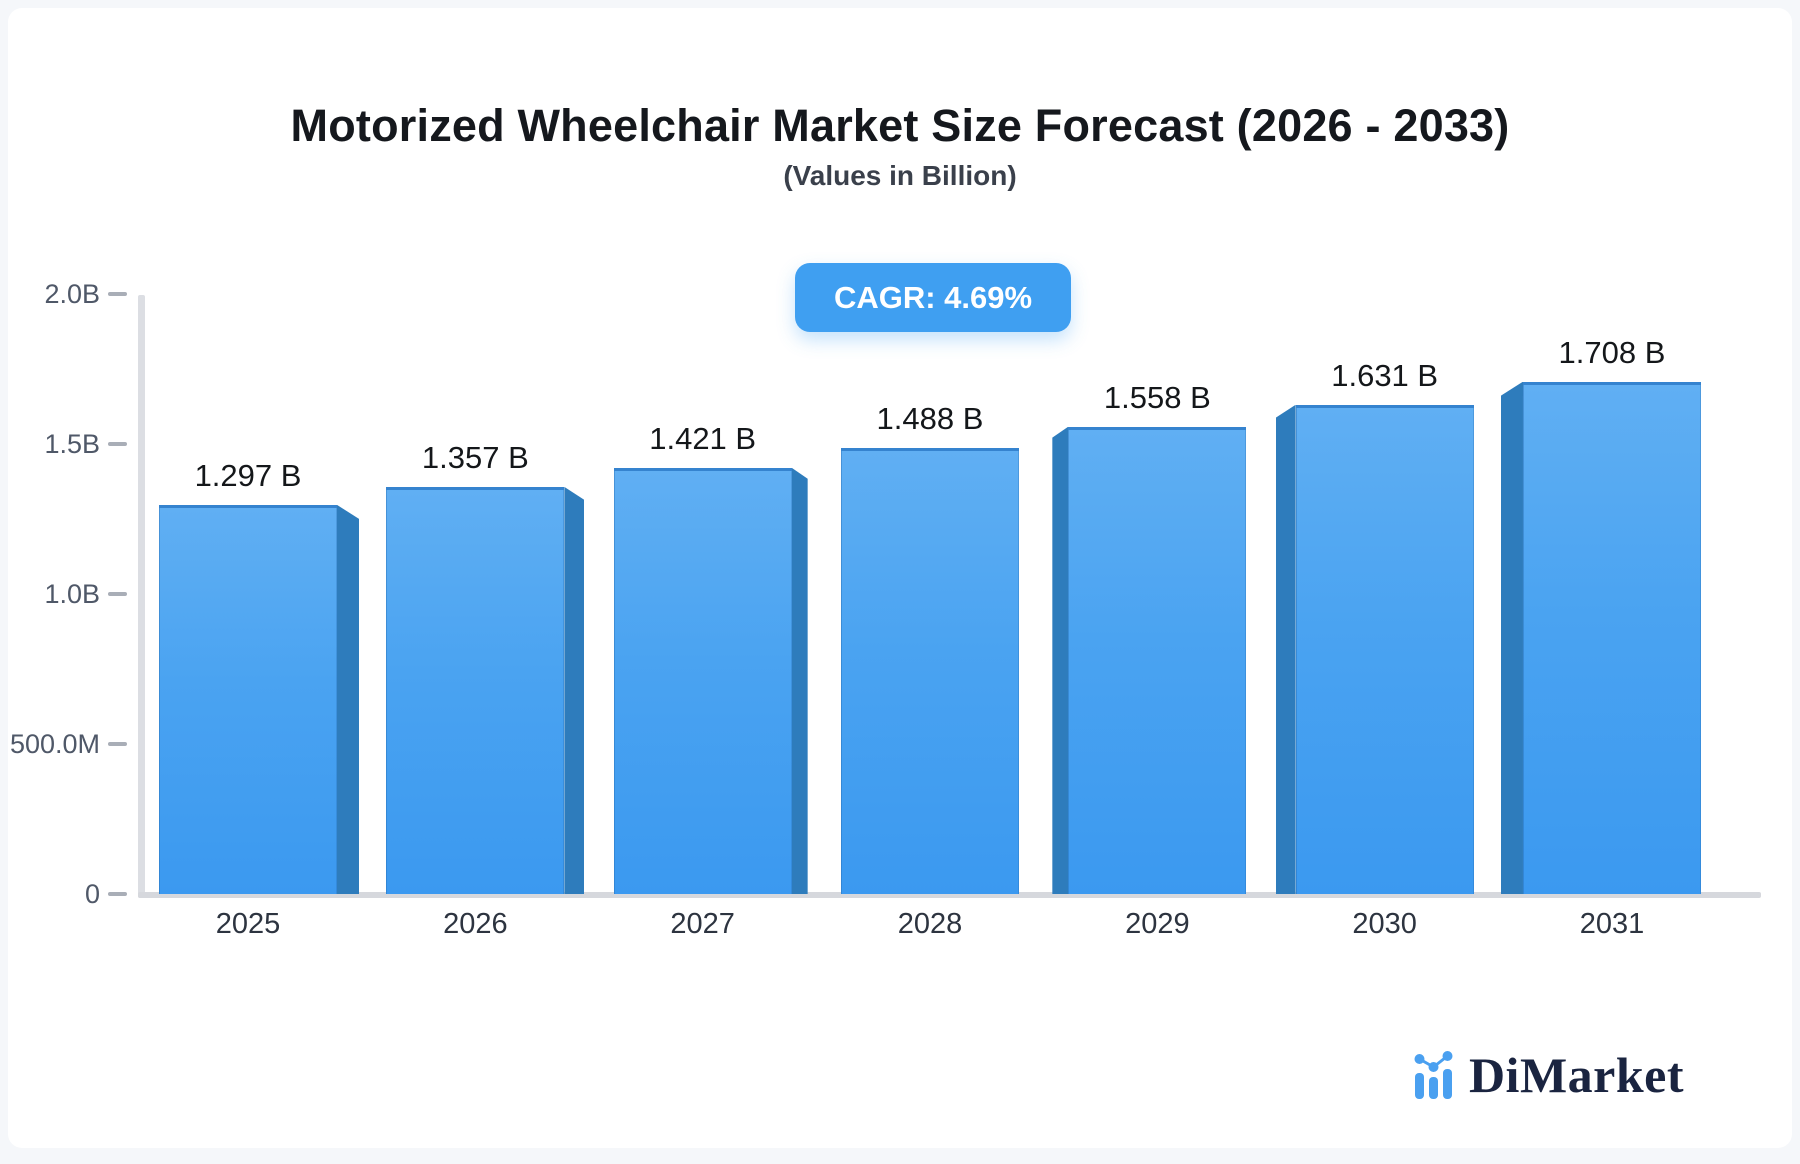 This screenshot has height=1164, width=1800. Describe the element at coordinates (1385, 375) in the screenshot. I see `bar-value-label: 1.631 B` at that location.